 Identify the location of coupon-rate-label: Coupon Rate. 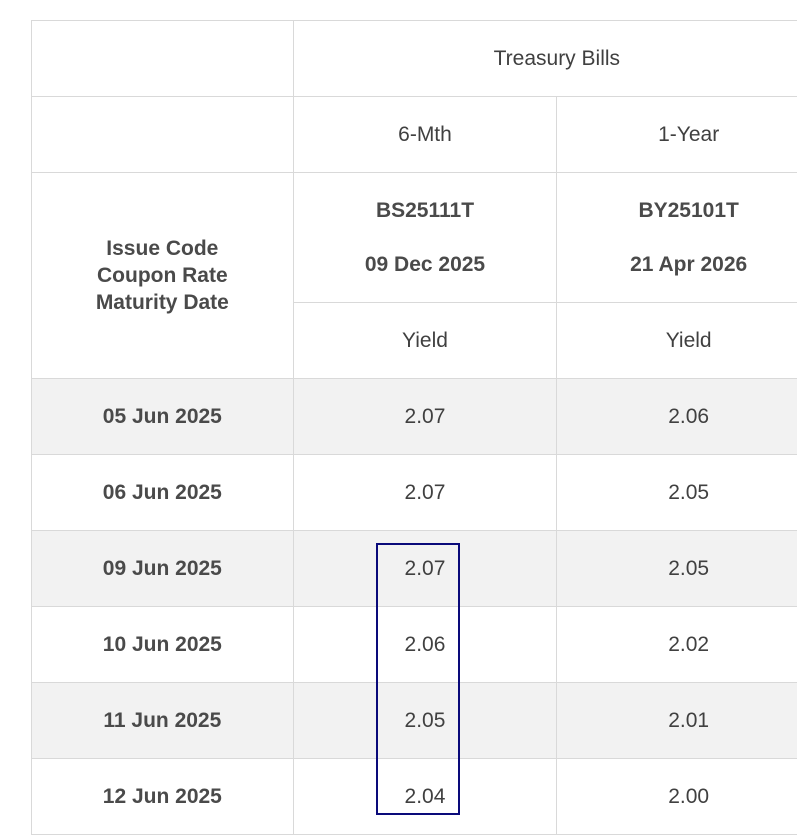
(162, 275).